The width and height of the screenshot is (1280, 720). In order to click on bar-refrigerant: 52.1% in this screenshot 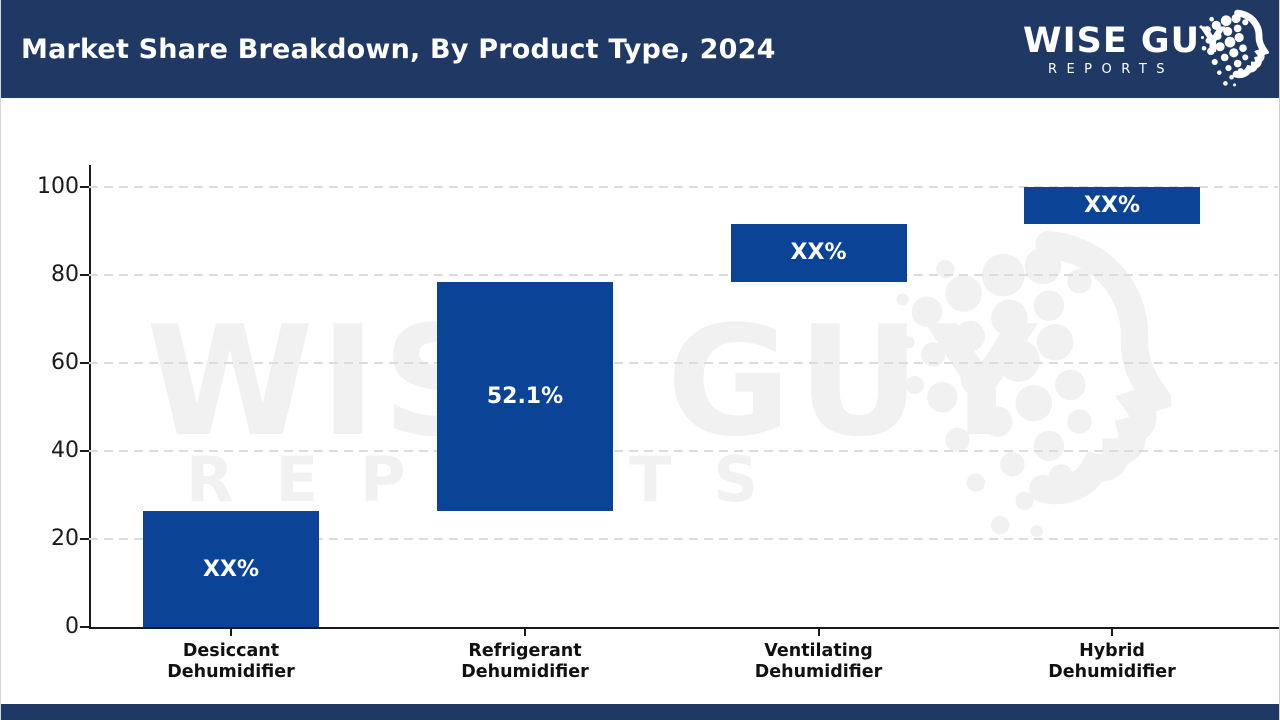, I will do `click(525, 397)`.